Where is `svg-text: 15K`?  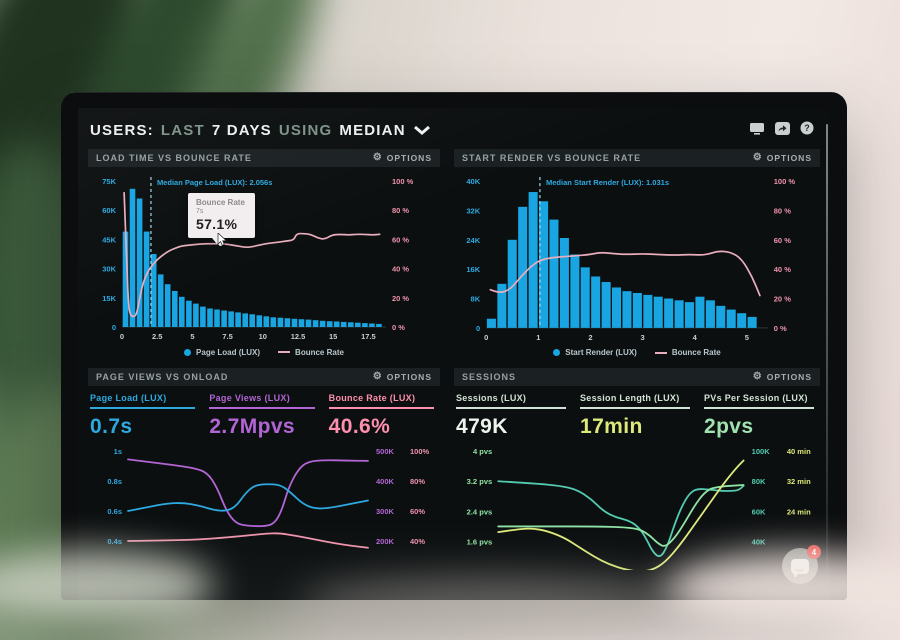
svg-text: 15K is located at coordinates (109, 298).